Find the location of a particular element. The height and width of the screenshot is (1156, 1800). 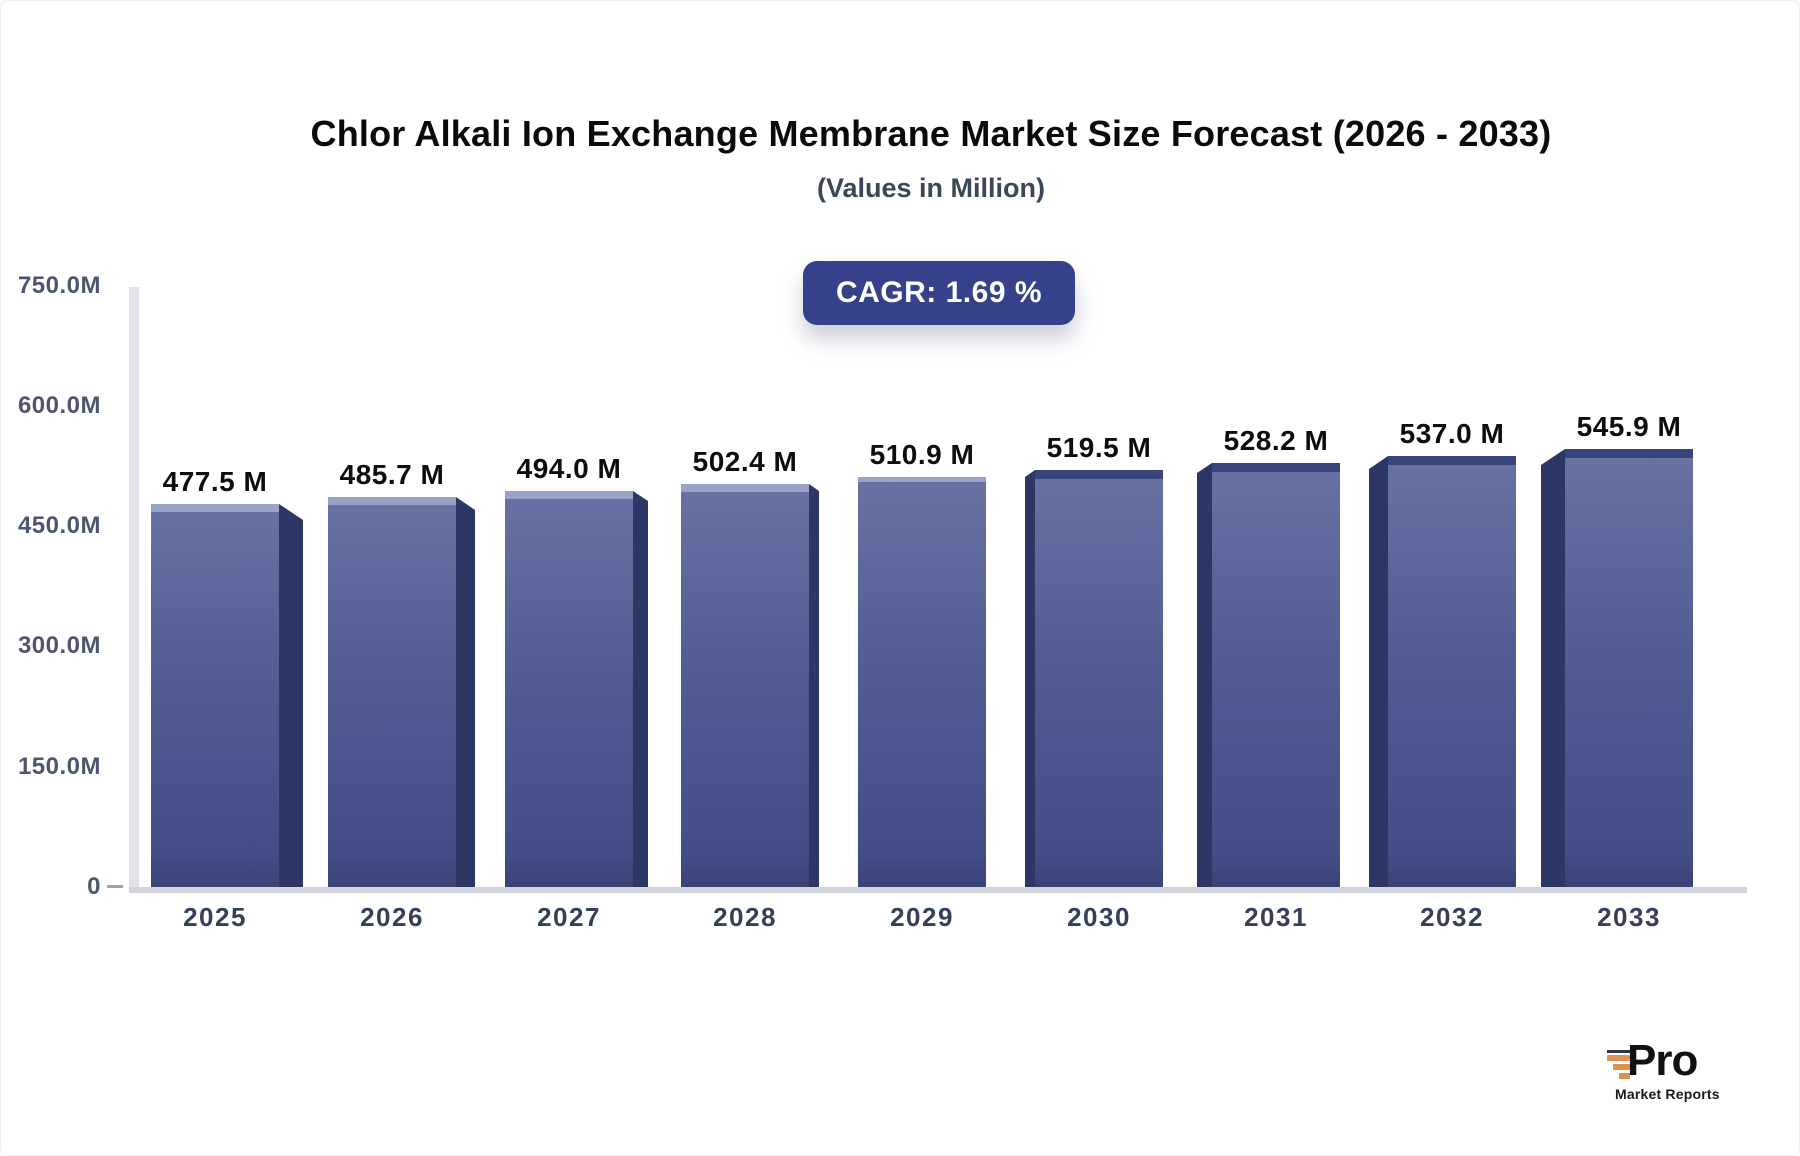

chart-subtitle: (Values in Million) is located at coordinates (931, 188).